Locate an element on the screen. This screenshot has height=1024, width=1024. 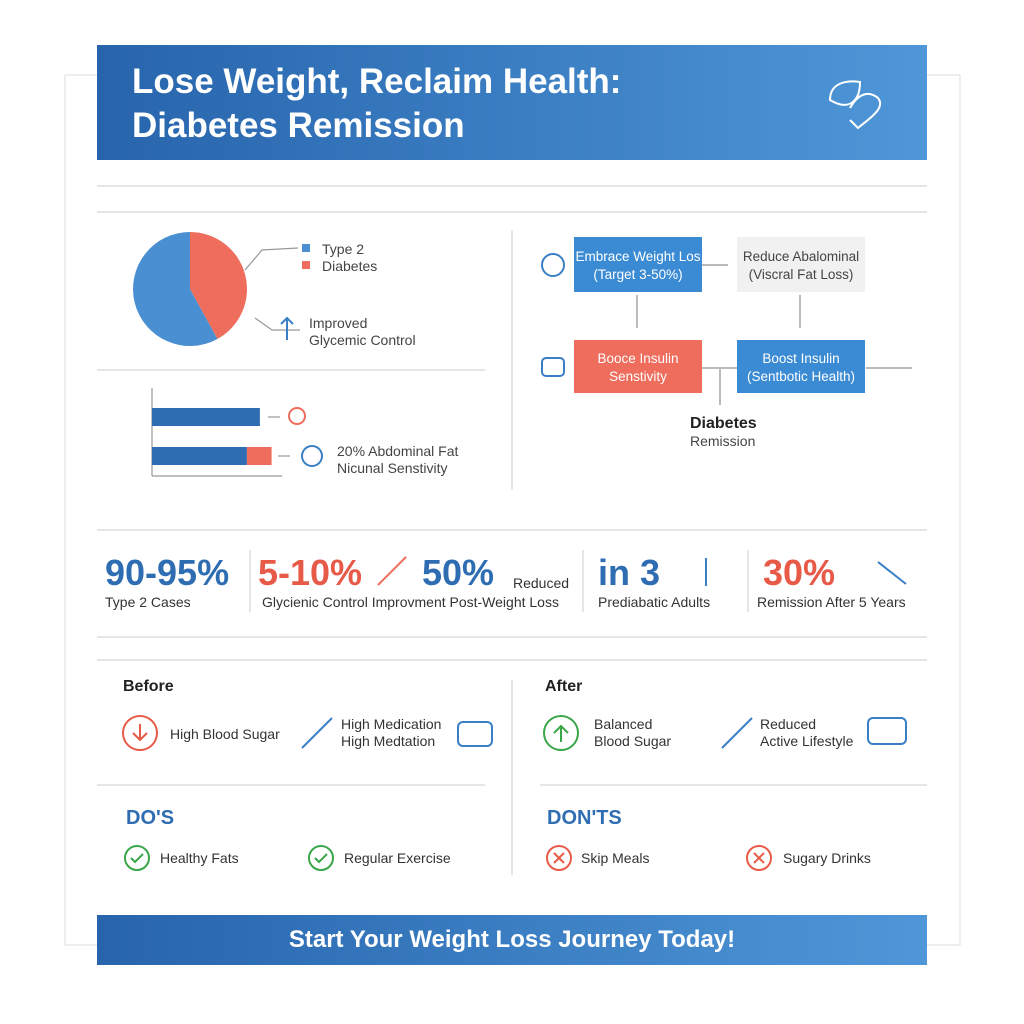
item: Active Lifestyle is located at coordinates (807, 741).